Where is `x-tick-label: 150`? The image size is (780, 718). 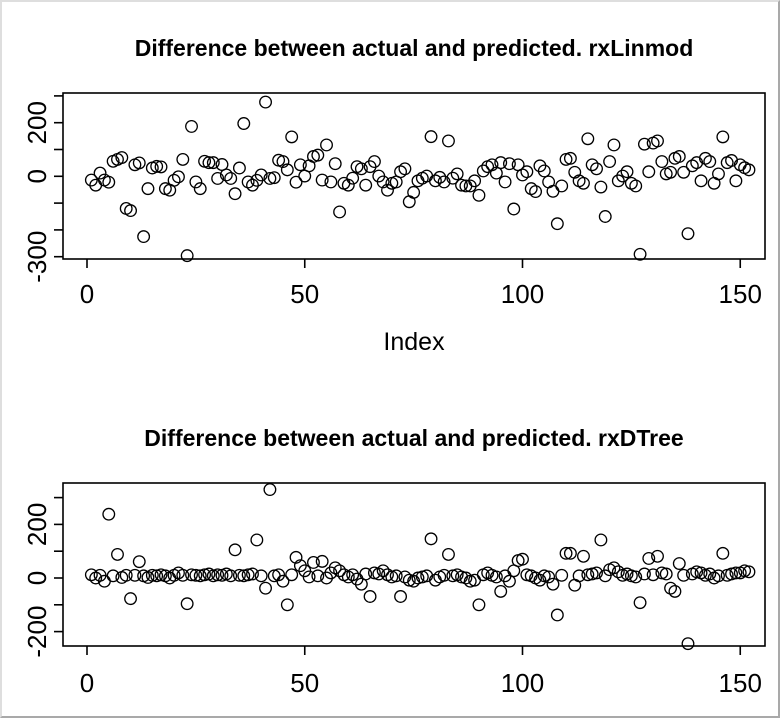
x-tick-label: 150 is located at coordinates (740, 683).